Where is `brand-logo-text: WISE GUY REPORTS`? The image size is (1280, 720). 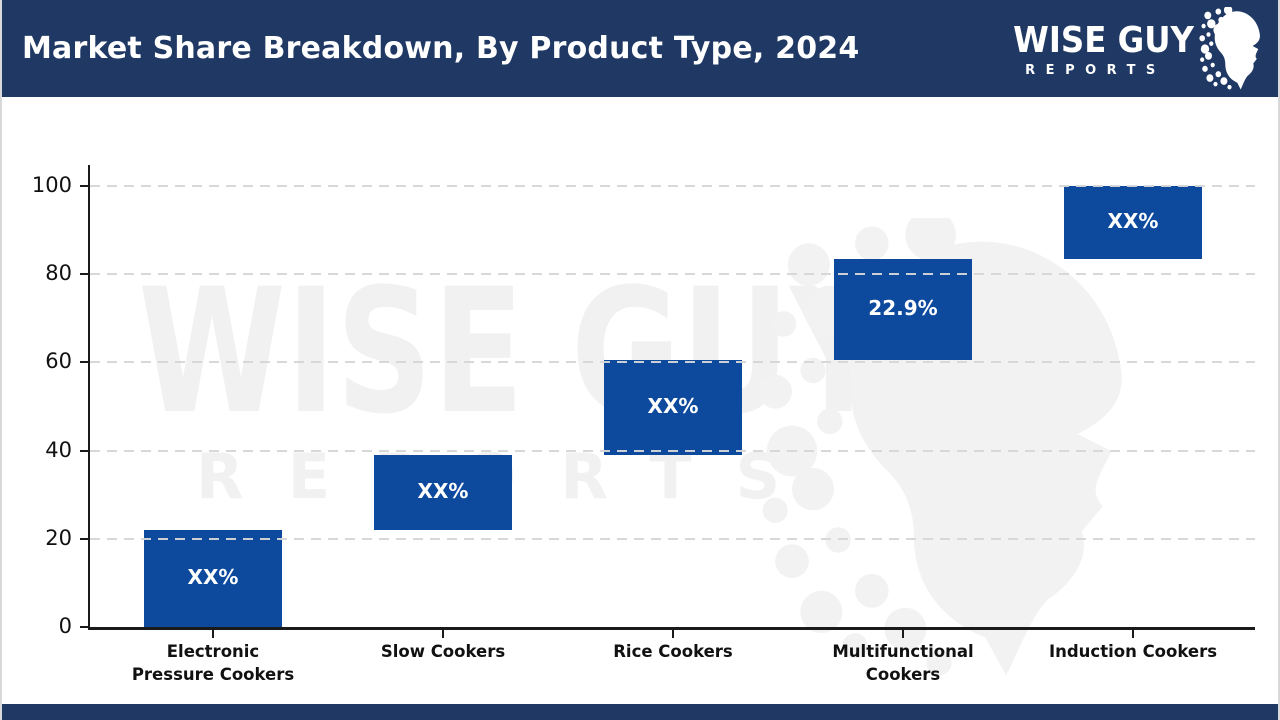 brand-logo-text: WISE GUY REPORTS is located at coordinates (1093, 49).